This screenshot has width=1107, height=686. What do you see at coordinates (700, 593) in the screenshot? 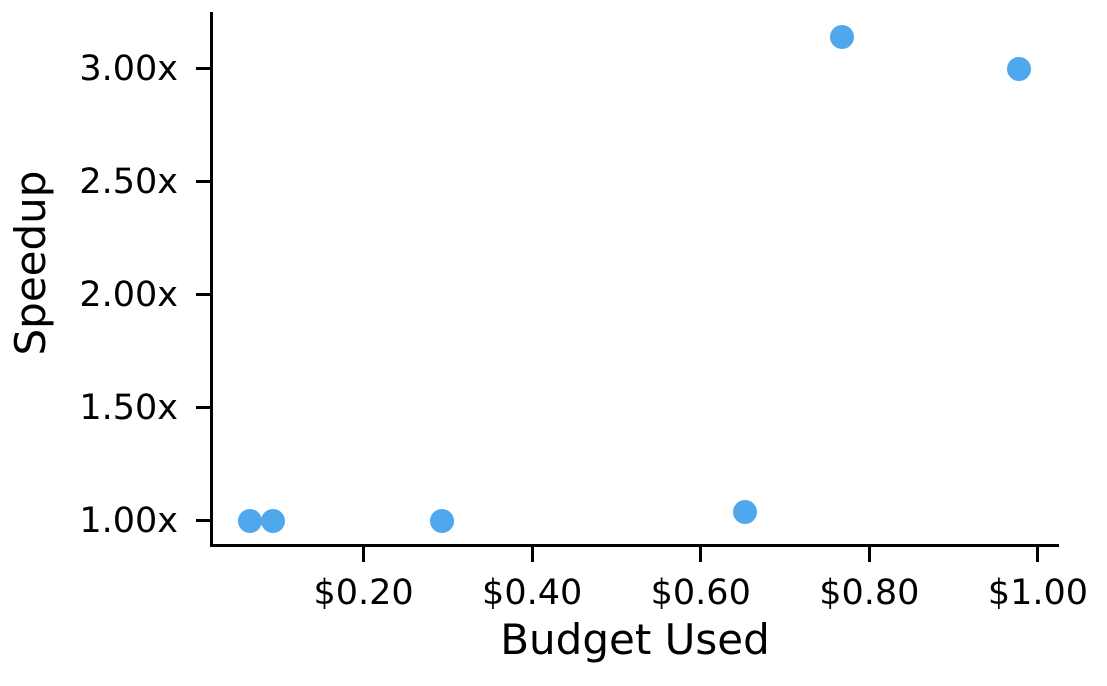
I see `x-tick-label: $0.60` at bounding box center [700, 593].